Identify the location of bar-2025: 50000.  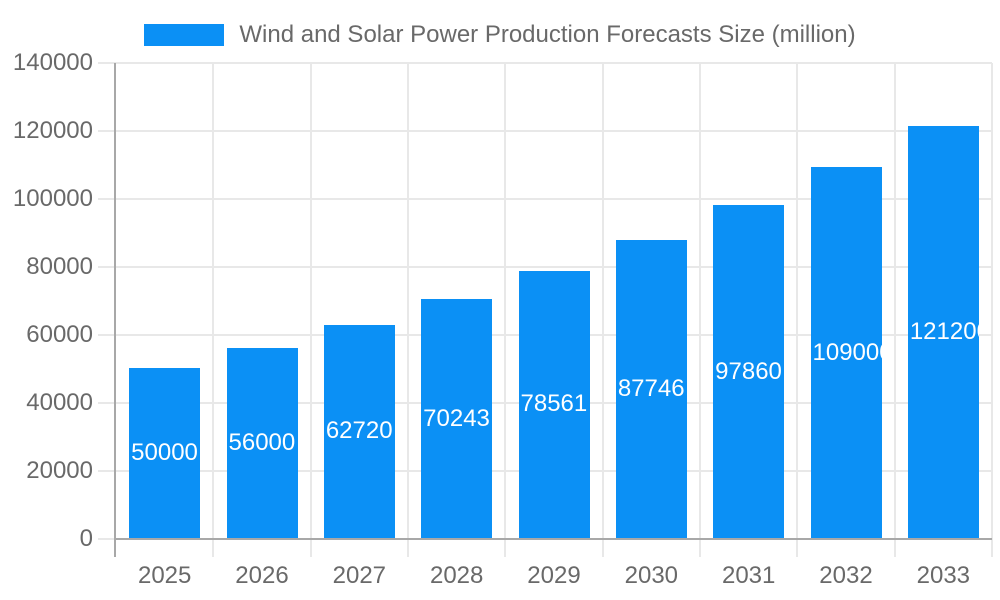
(165, 453).